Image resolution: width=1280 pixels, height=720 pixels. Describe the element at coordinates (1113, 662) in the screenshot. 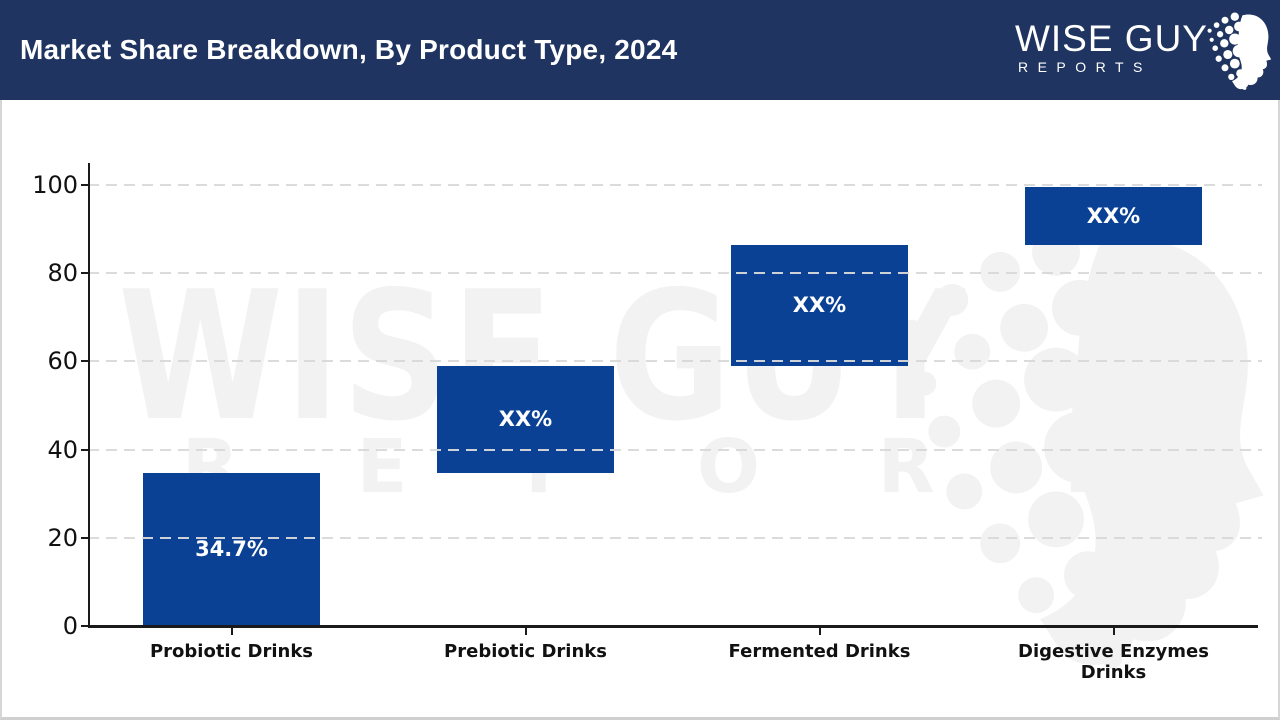

I see `x-category-label: Digestive Enzymes Drinks` at that location.